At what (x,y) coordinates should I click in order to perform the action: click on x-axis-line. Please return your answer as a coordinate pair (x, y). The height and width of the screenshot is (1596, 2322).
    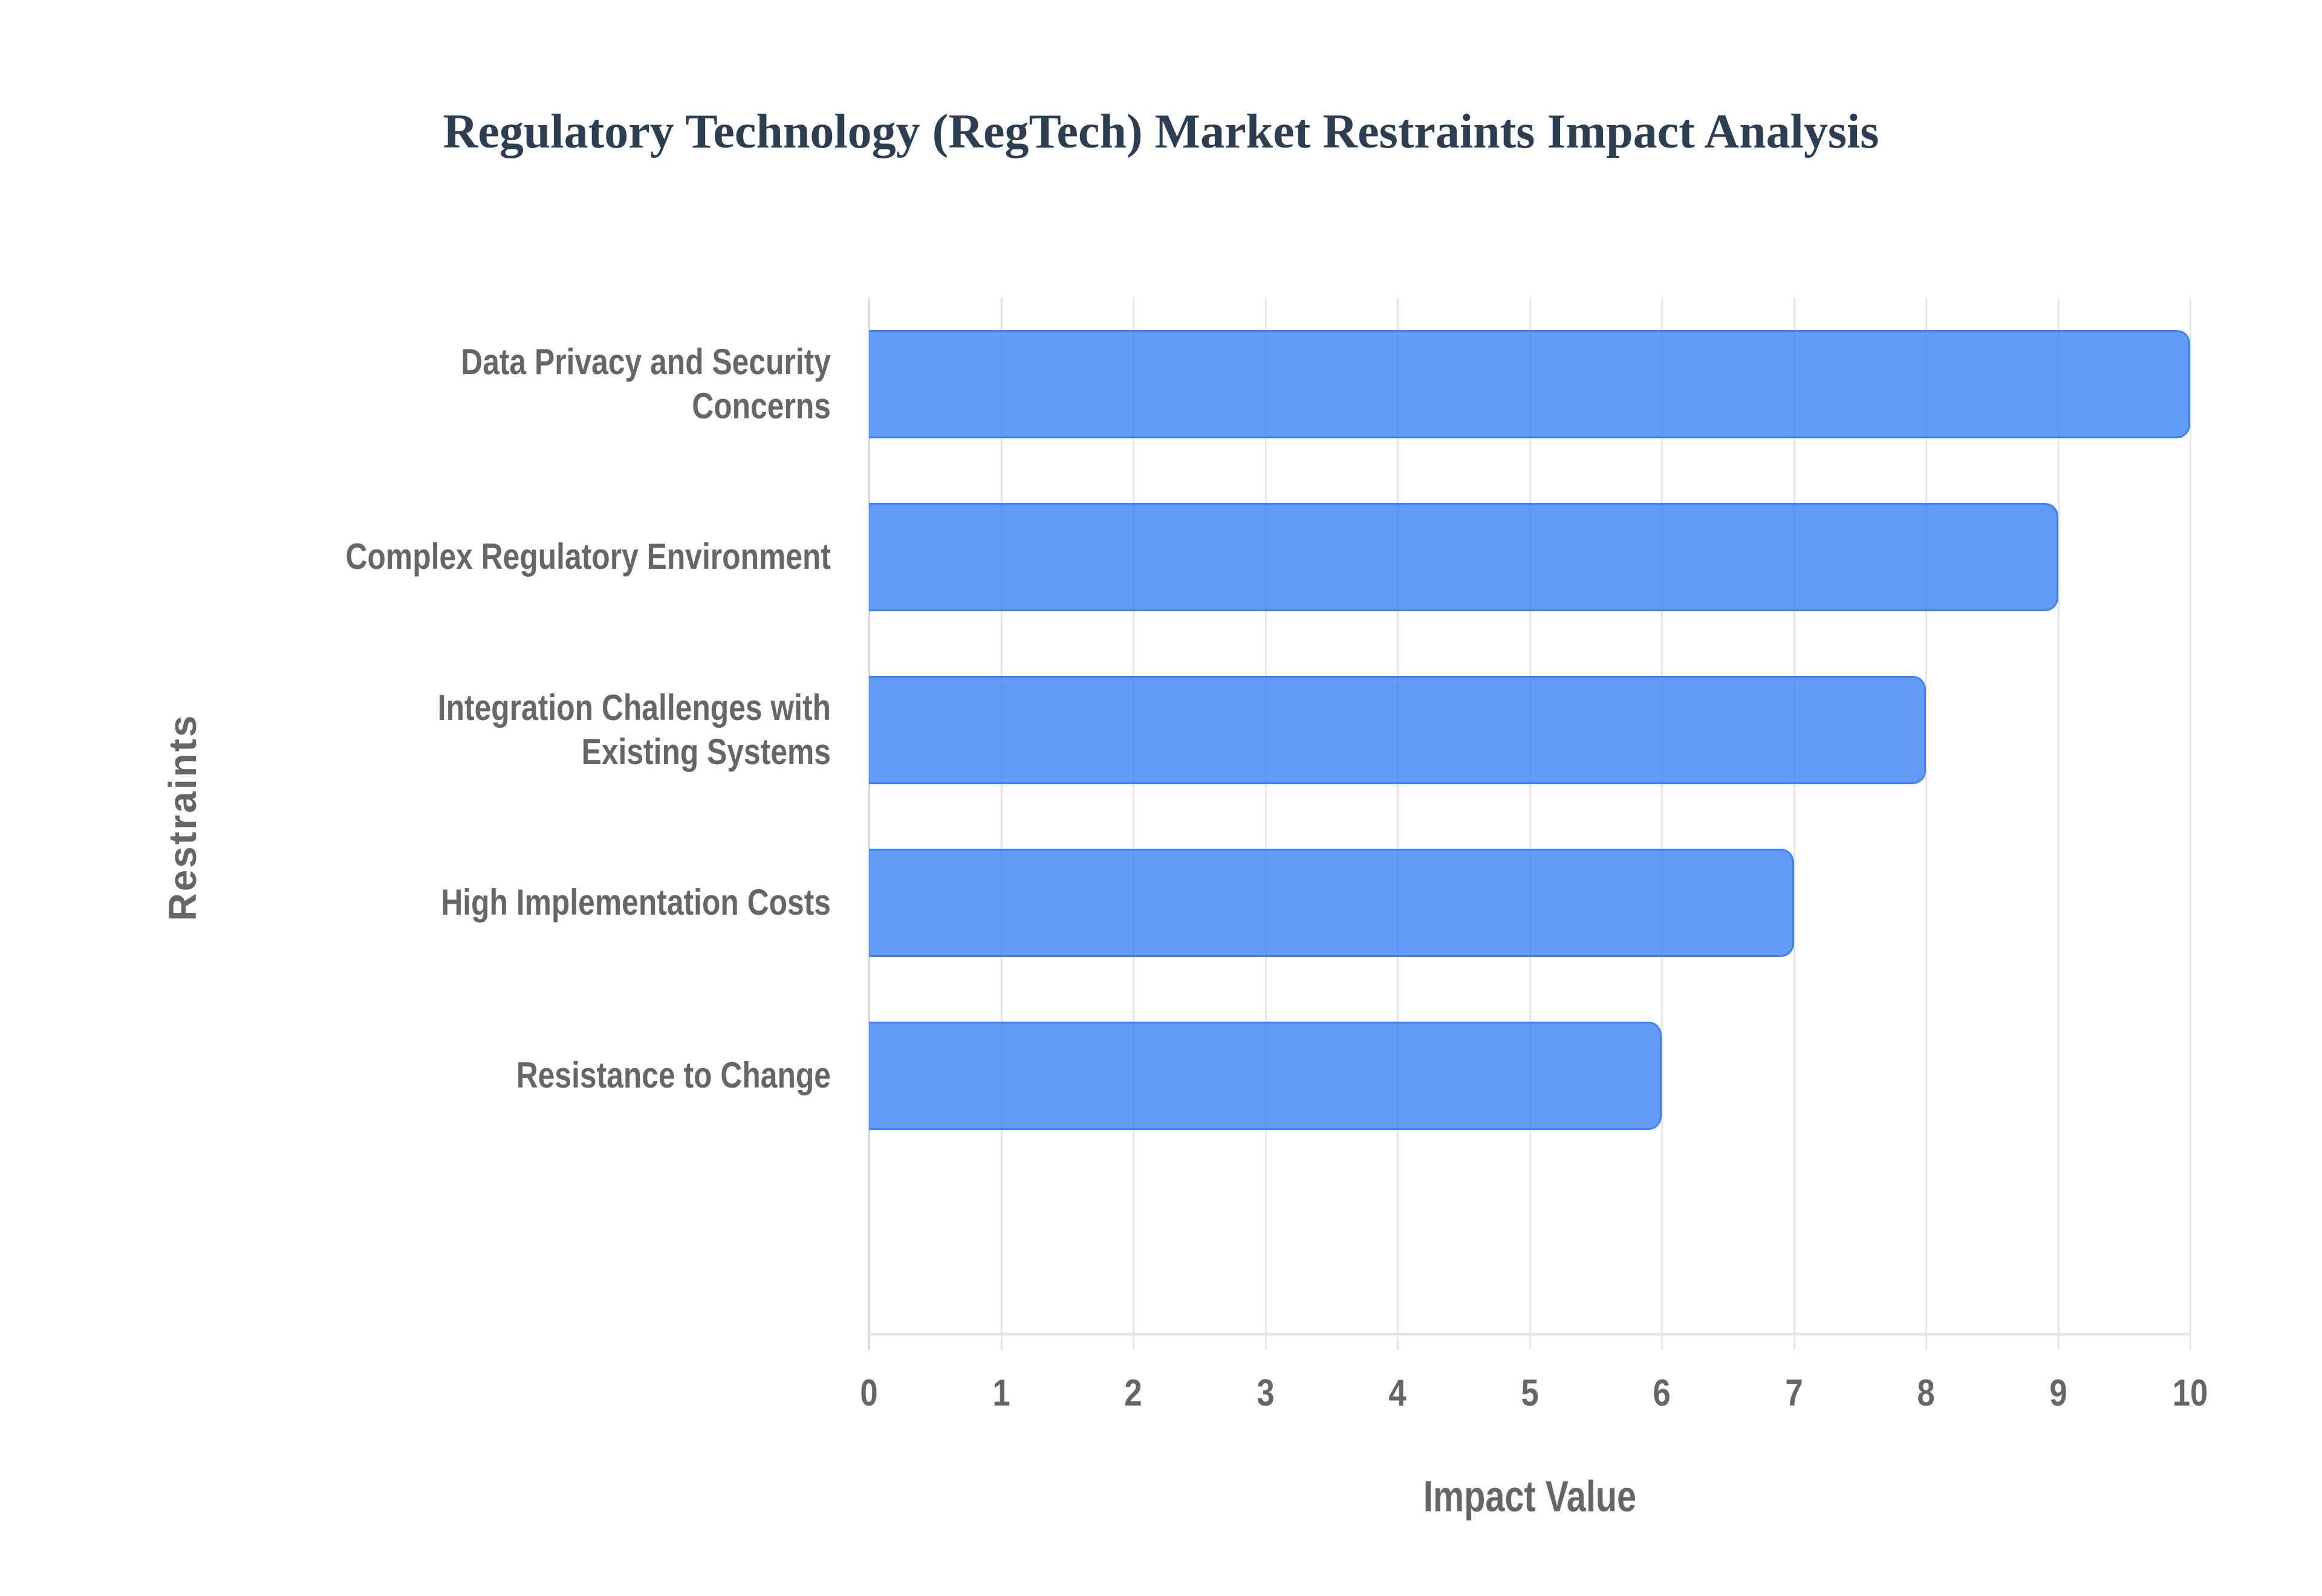
    Looking at the image, I should click on (1529, 1334).